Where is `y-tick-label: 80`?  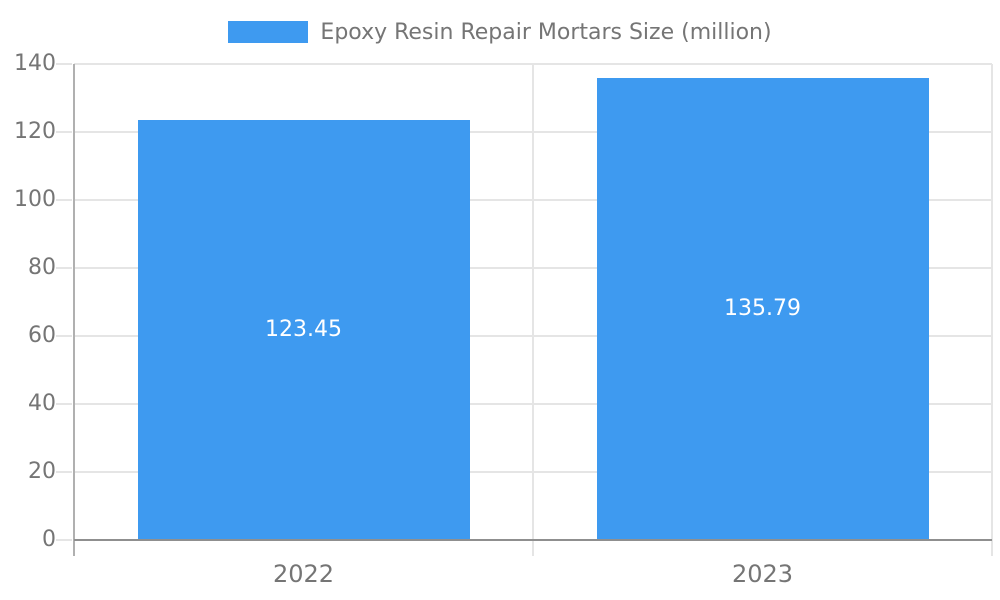 y-tick-label: 80 is located at coordinates (42, 267).